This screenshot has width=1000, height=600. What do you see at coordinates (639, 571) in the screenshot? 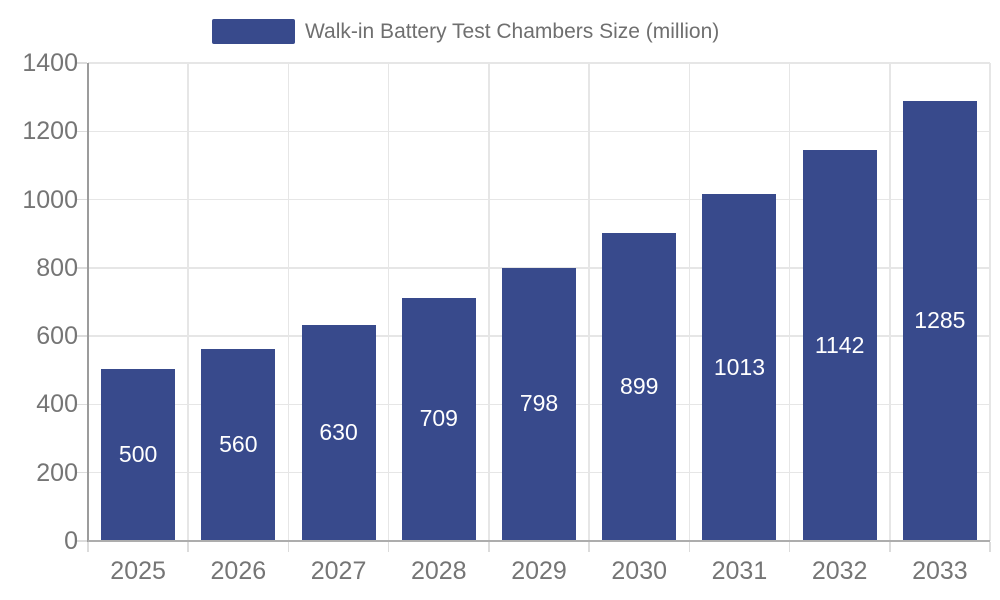
I see `x-axis-tick-label: 2030` at bounding box center [639, 571].